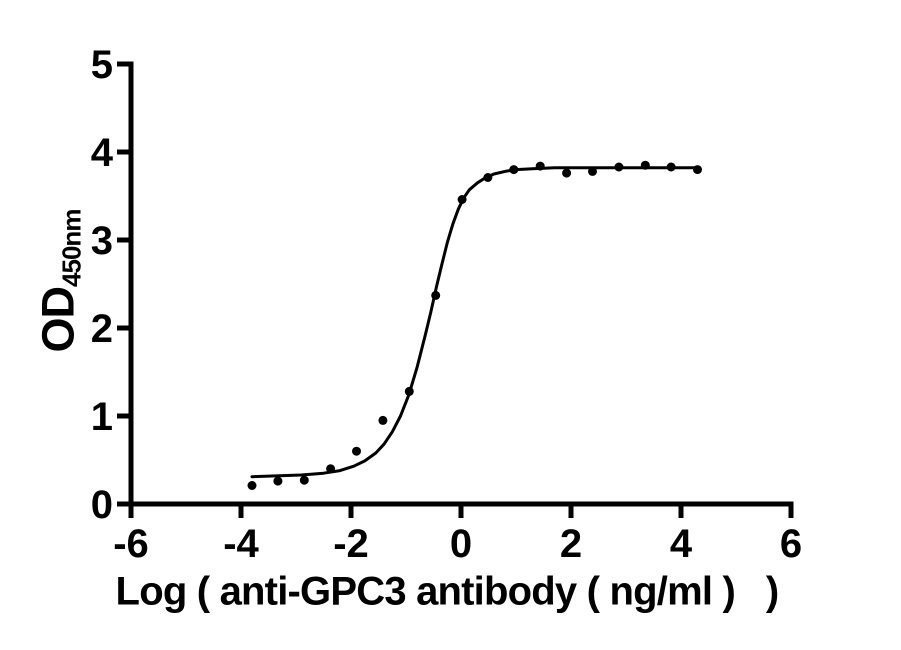  I want to click on y-tick-label: 4, so click(102, 153).